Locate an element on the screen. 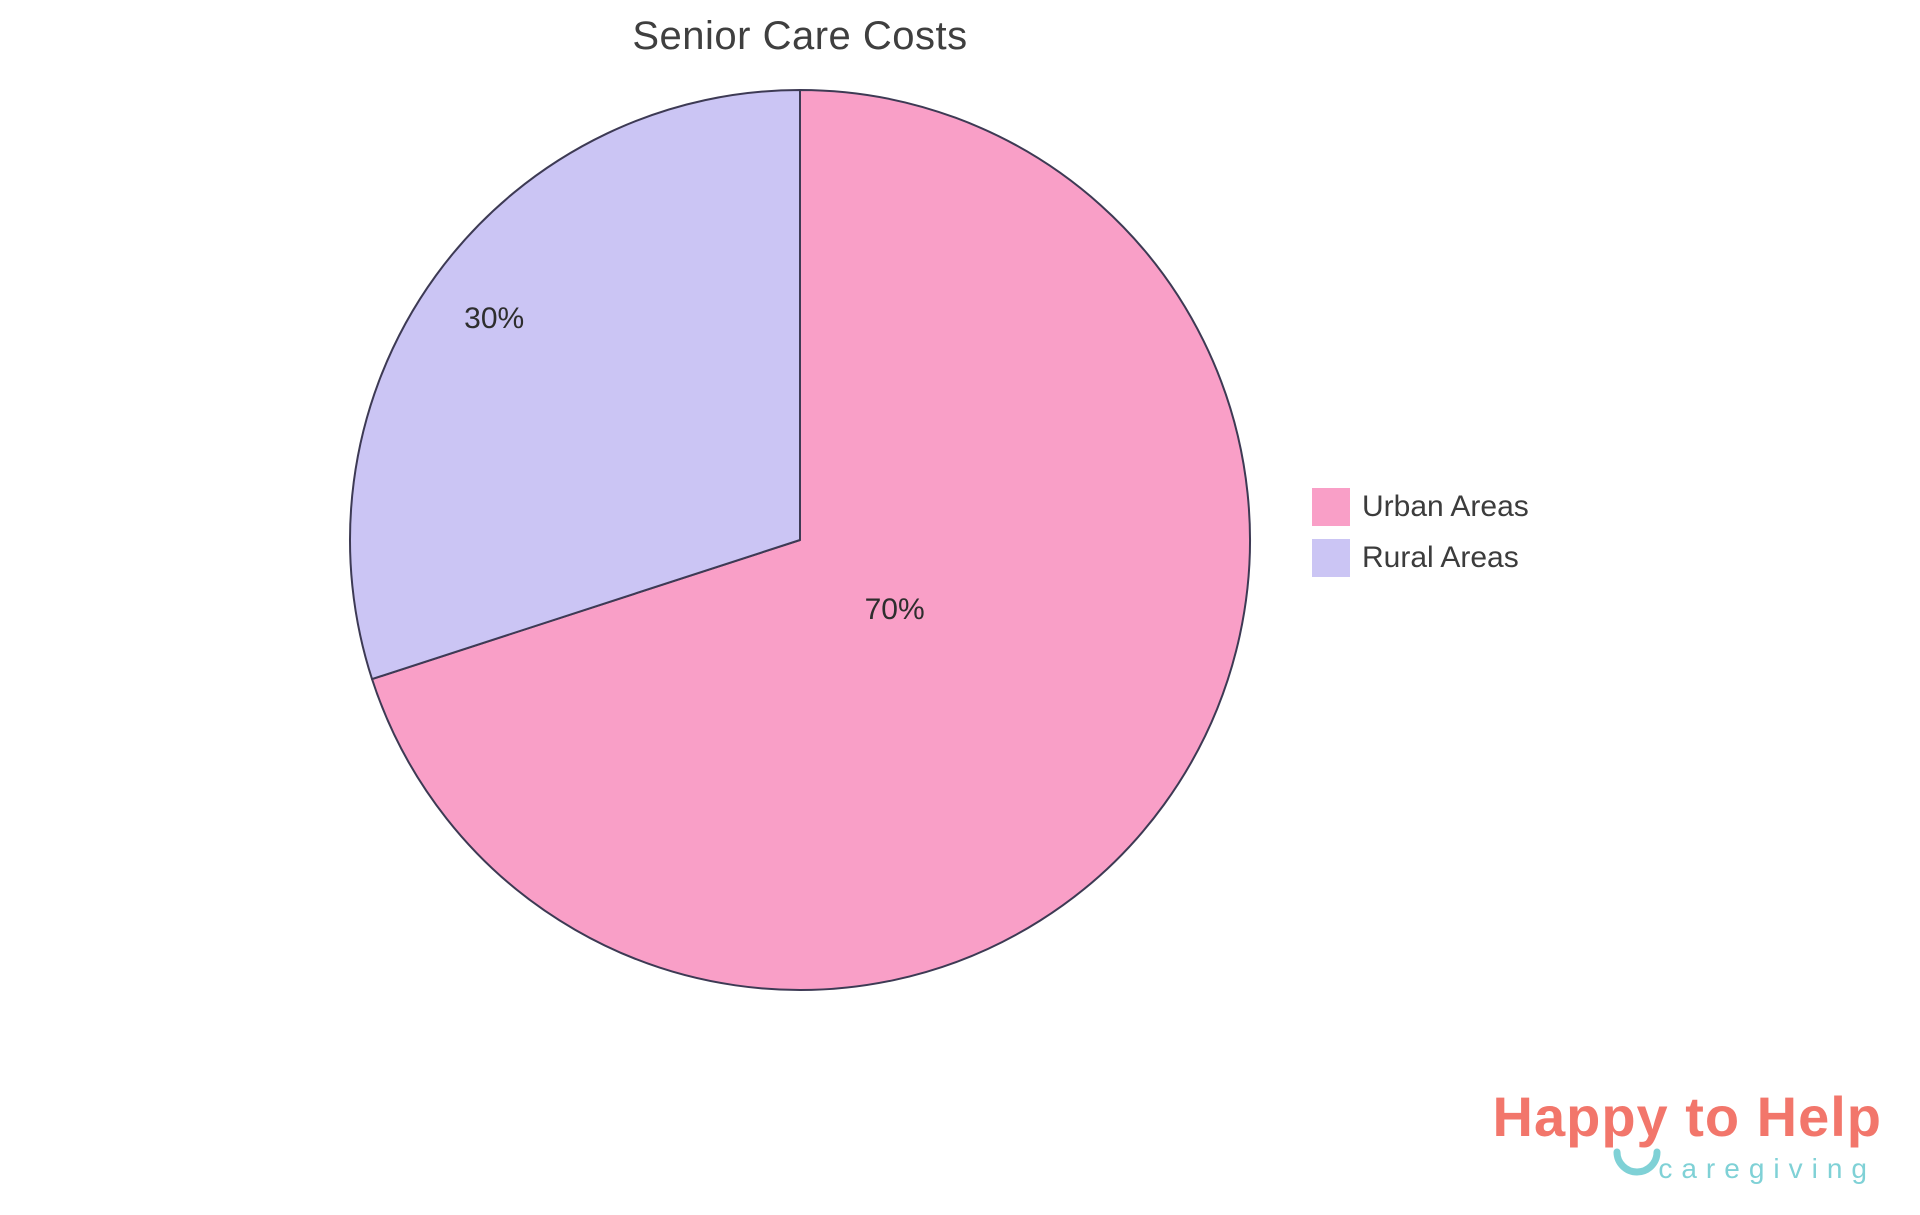 The height and width of the screenshot is (1215, 1920). legend: Urban Areas Rural Areas is located at coordinates (1420, 532).